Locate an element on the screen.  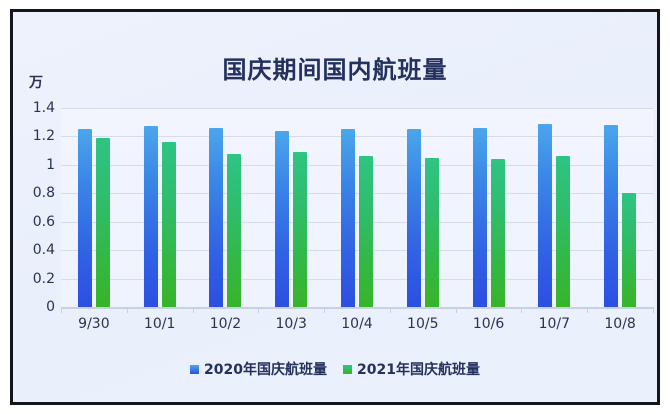
y-axis-unit-label: 万 is located at coordinates (36, 83).